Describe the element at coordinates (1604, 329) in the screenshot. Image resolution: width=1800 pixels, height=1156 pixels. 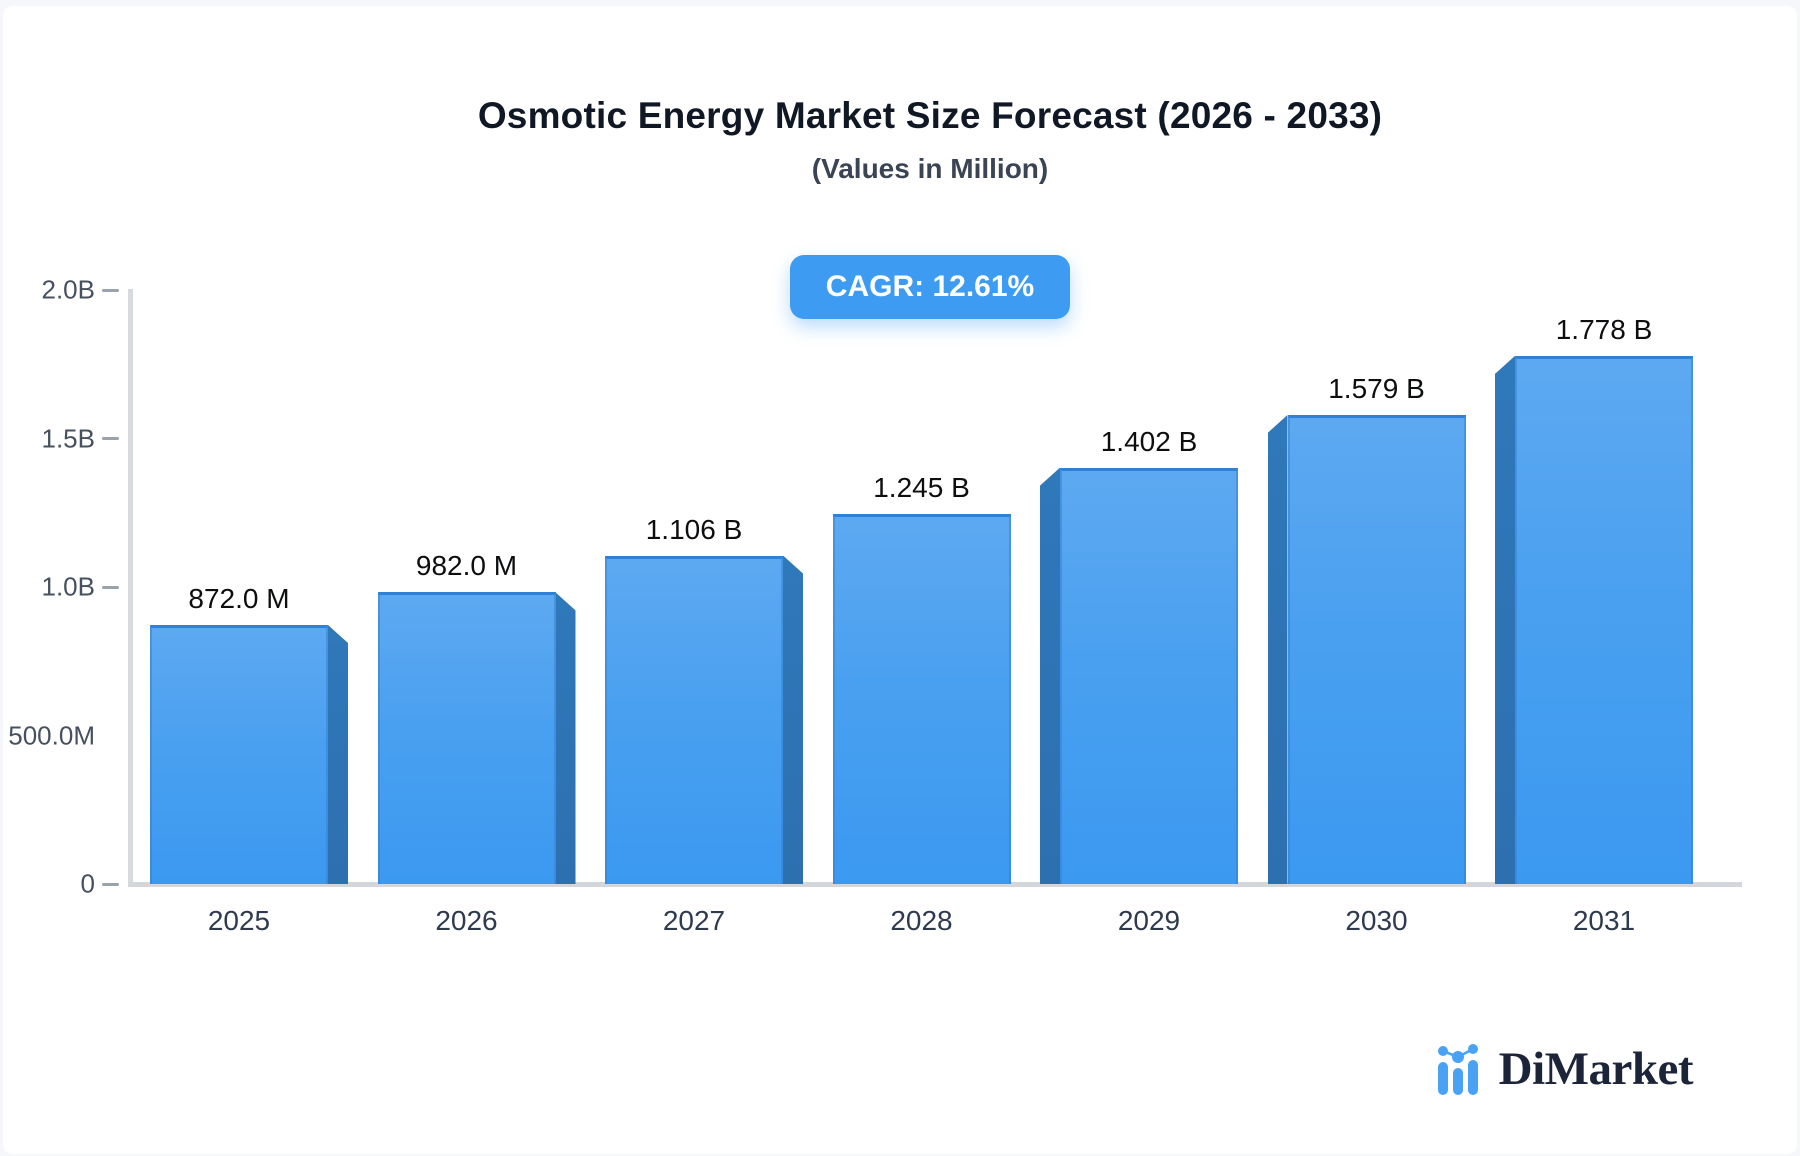
I see `bar-value-label: 1.778 B` at that location.